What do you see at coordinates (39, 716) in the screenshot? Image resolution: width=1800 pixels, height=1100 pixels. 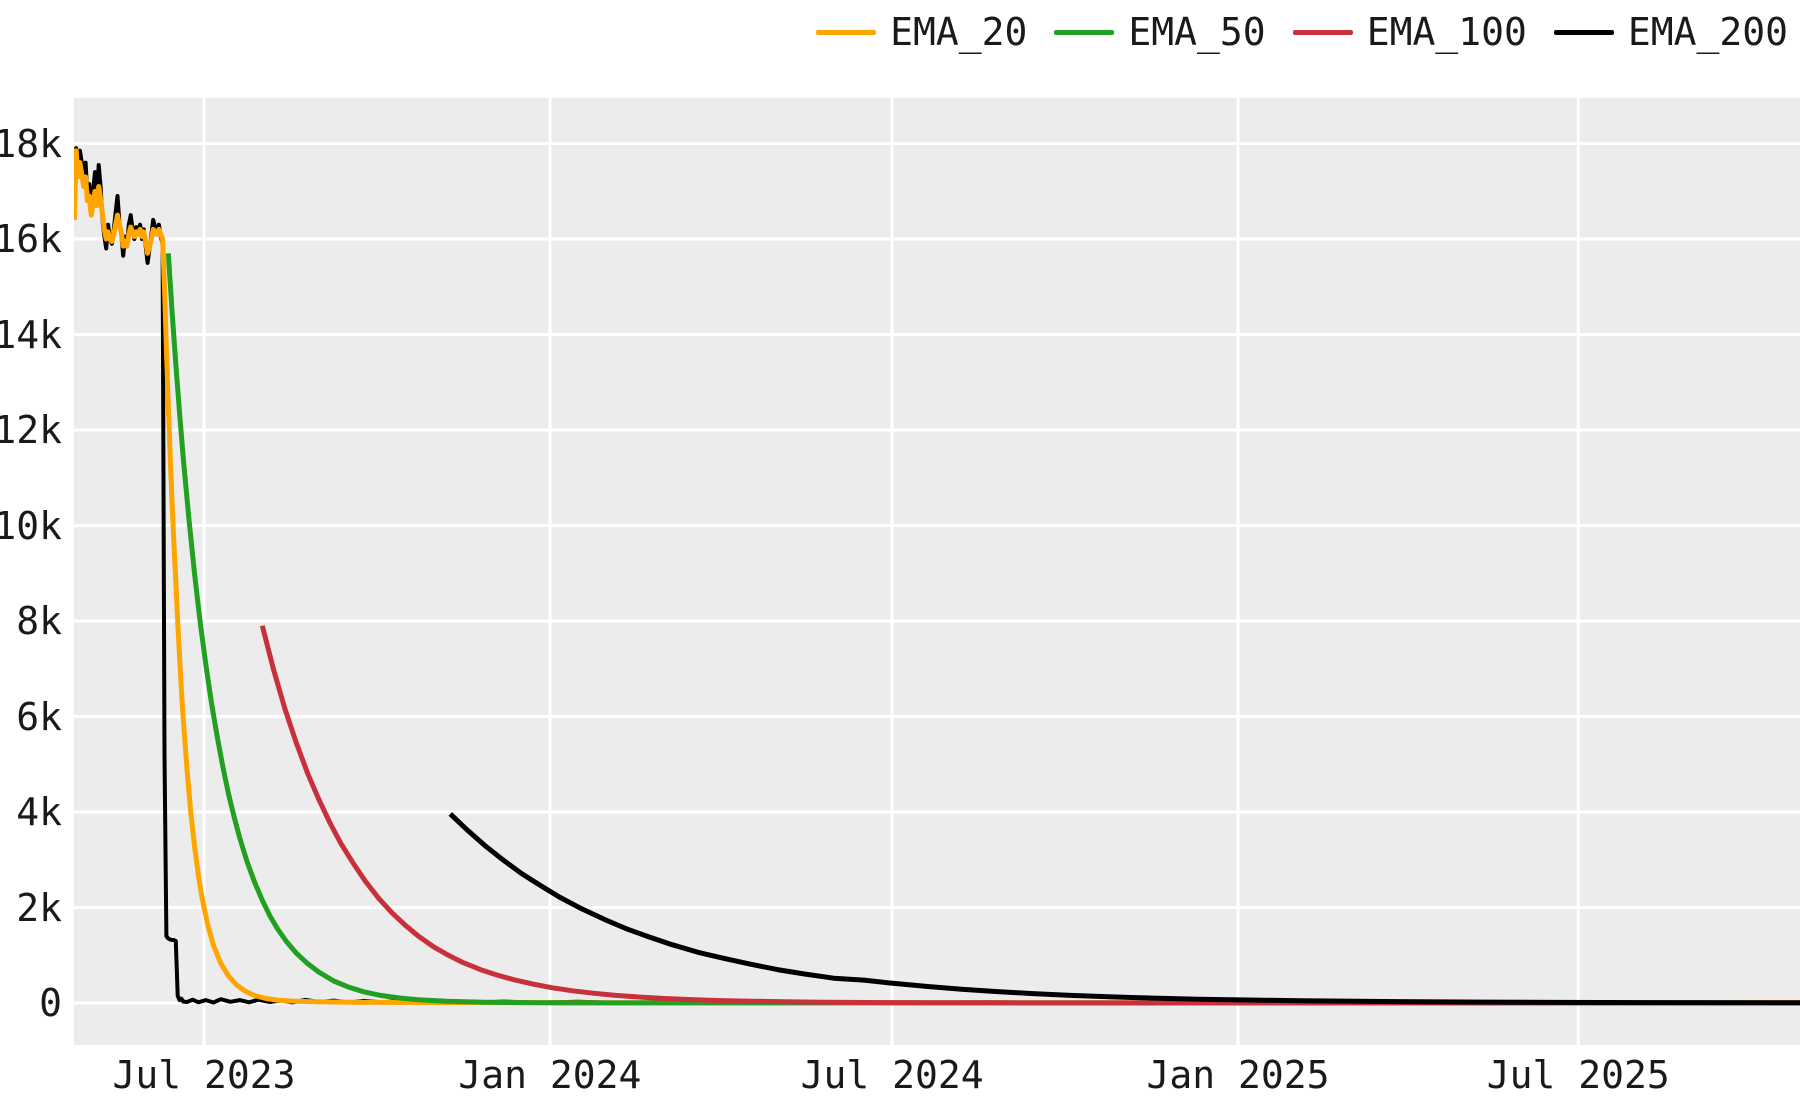 I see `y-tick-label: 6k` at bounding box center [39, 716].